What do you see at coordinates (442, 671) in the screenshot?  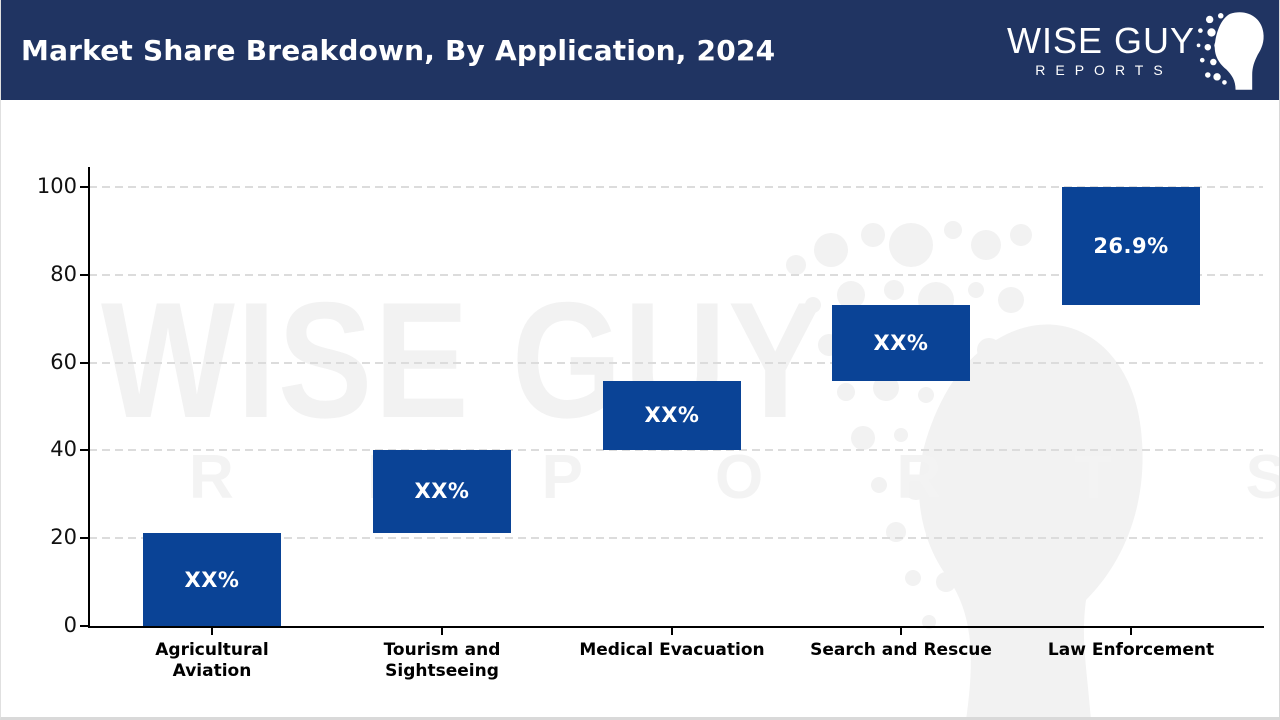 I see `x-axis-category-label-line: Sightseeing` at bounding box center [442, 671].